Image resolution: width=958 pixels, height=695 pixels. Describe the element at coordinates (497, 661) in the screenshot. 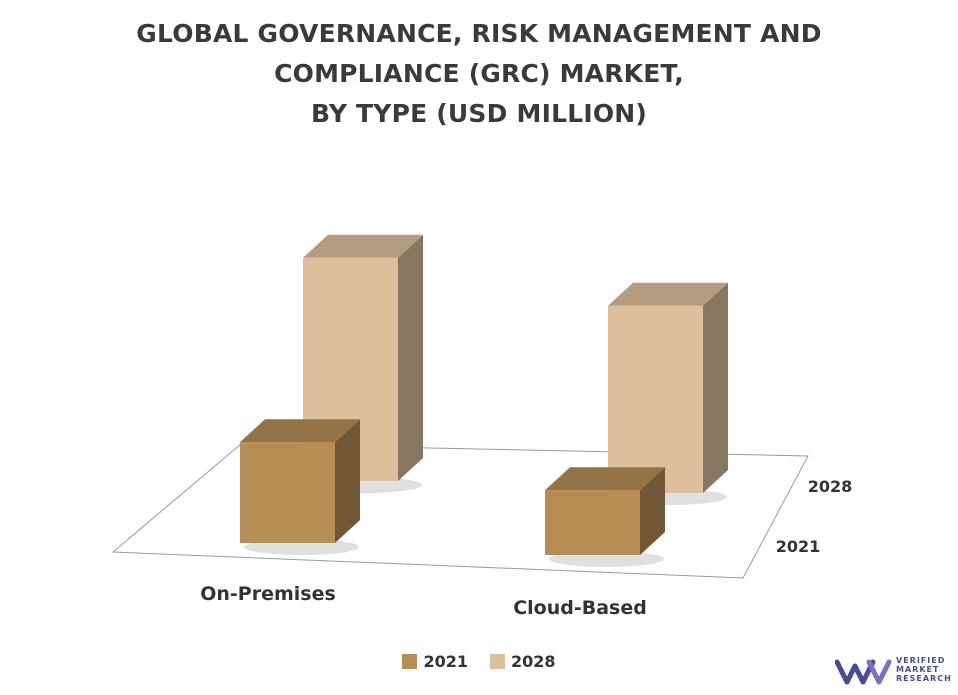

I see `legend-swatch-2028` at that location.